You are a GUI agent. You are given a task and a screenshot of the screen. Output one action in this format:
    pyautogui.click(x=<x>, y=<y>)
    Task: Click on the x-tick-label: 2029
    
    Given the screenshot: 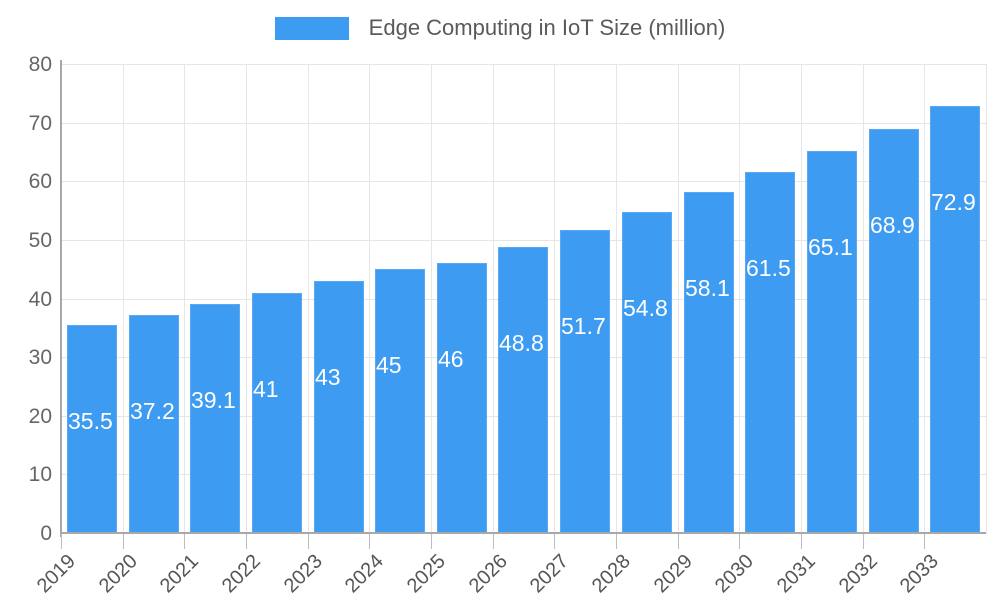 What is the action you would take?
    pyautogui.click(x=673, y=574)
    